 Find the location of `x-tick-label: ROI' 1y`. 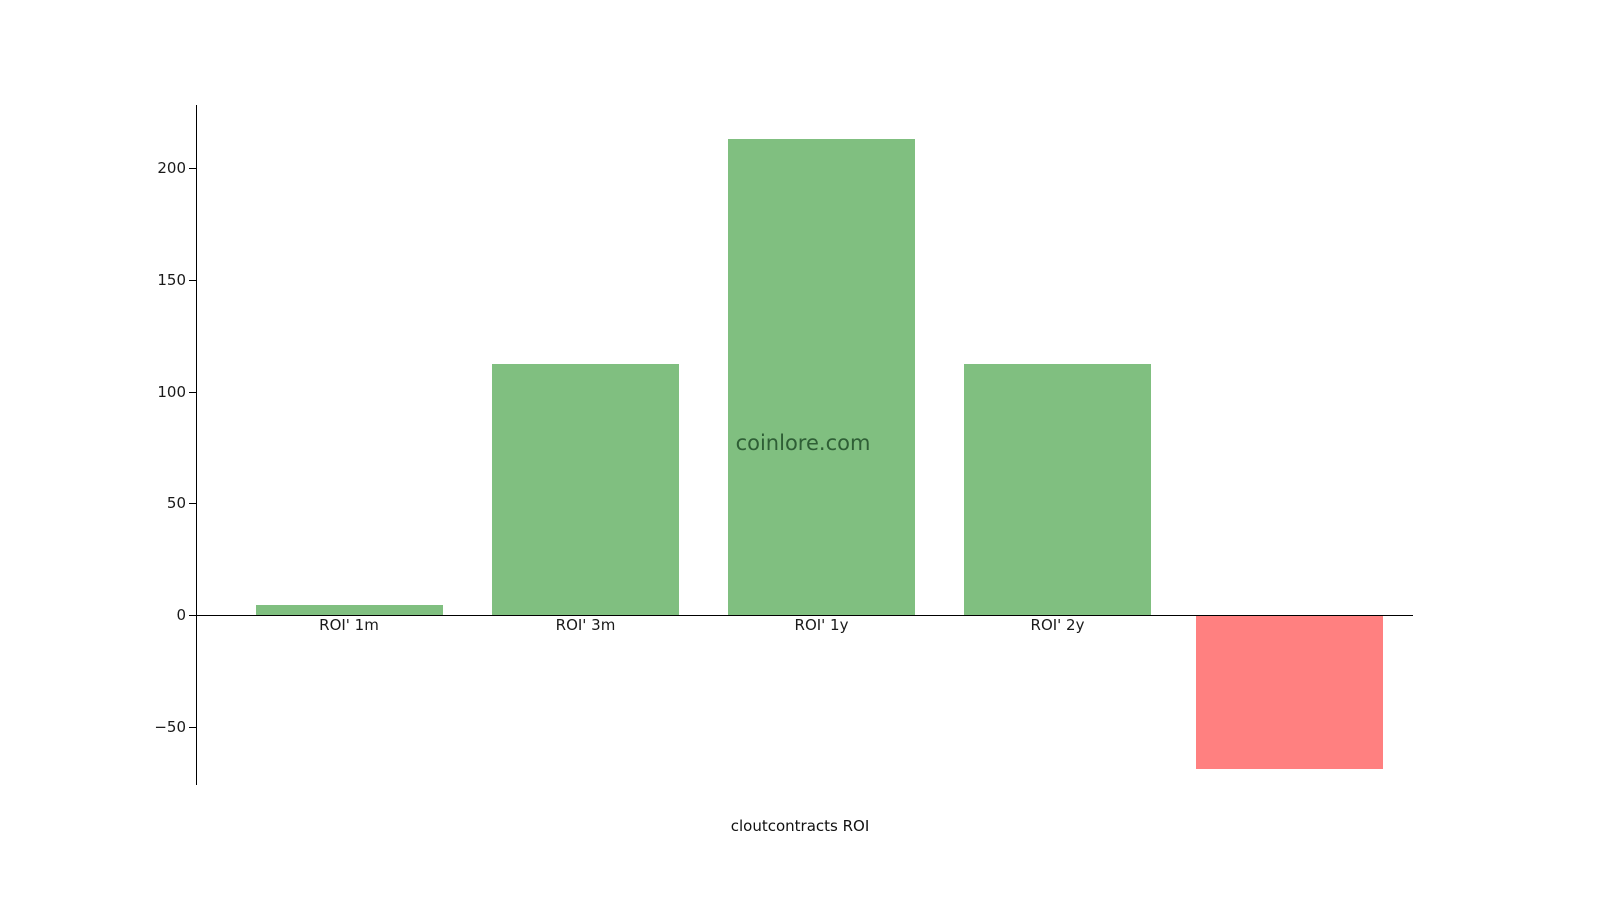

x-tick-label: ROI' 1y is located at coordinates (821, 625).